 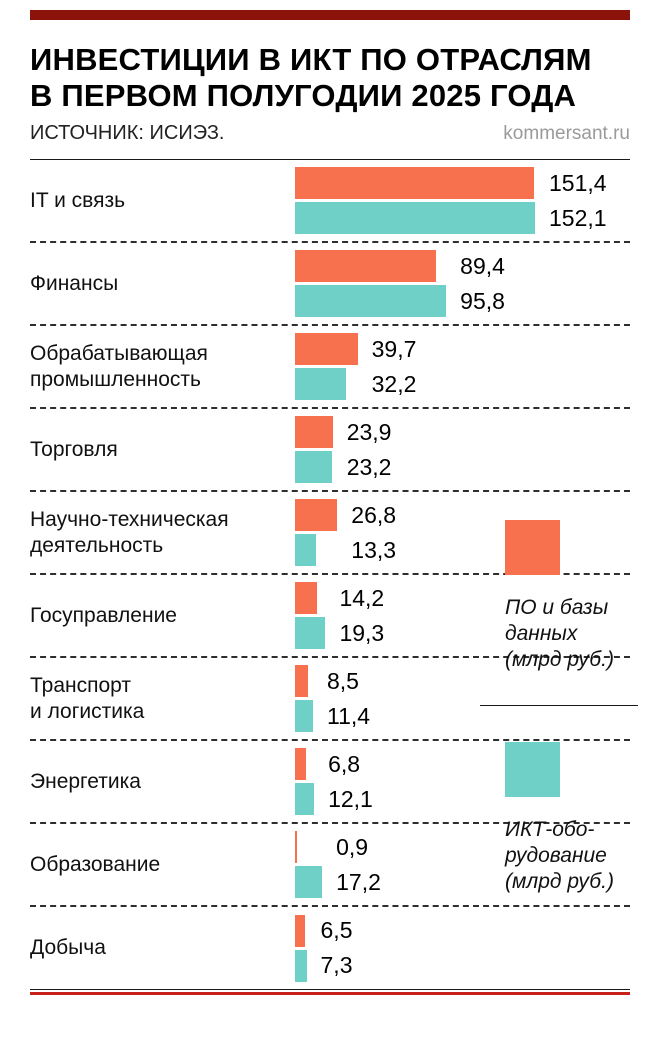 I want to click on legend-line: рудование, so click(x=556, y=855).